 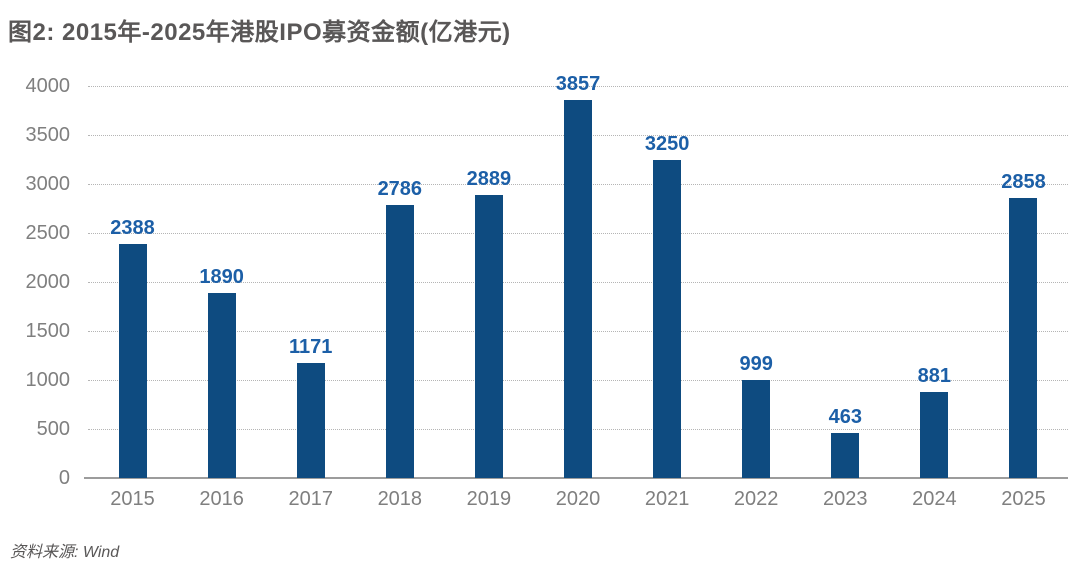 What do you see at coordinates (400, 499) in the screenshot?
I see `x-axis-tick-label: 2018` at bounding box center [400, 499].